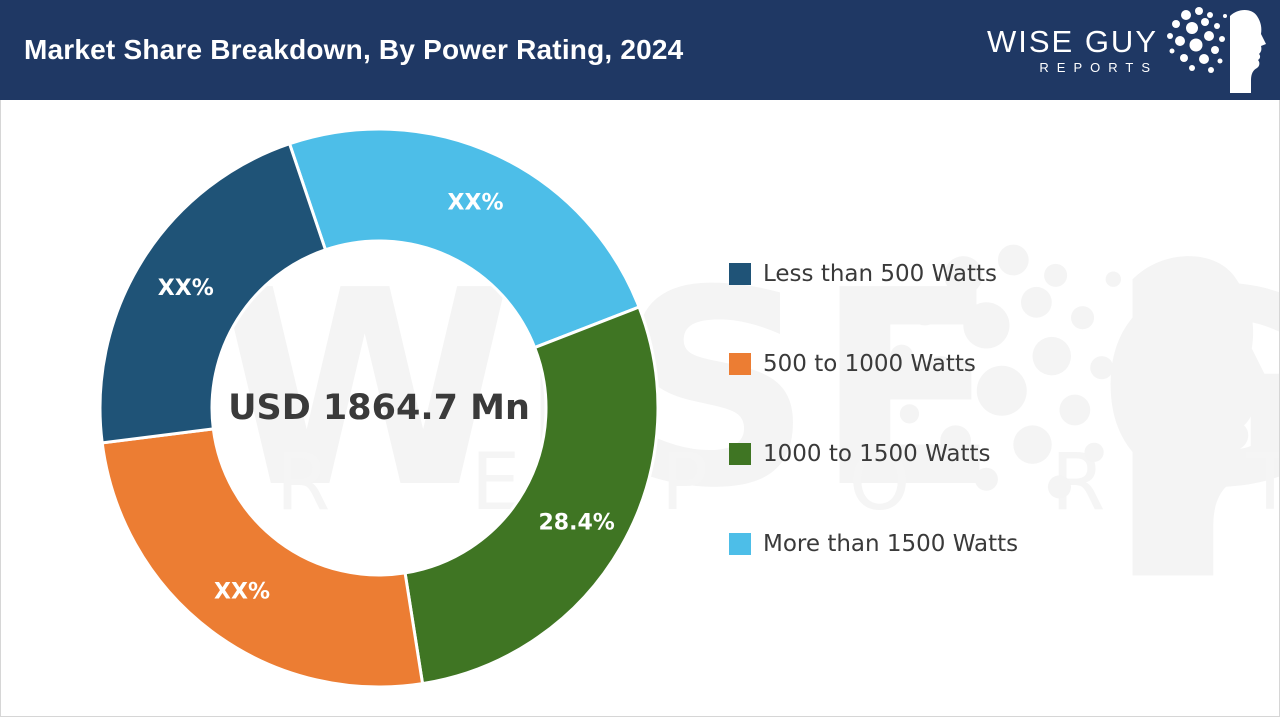 This screenshot has height=720, width=1280. I want to click on watermark-subtitle: R E P O R T S, so click(777, 483).